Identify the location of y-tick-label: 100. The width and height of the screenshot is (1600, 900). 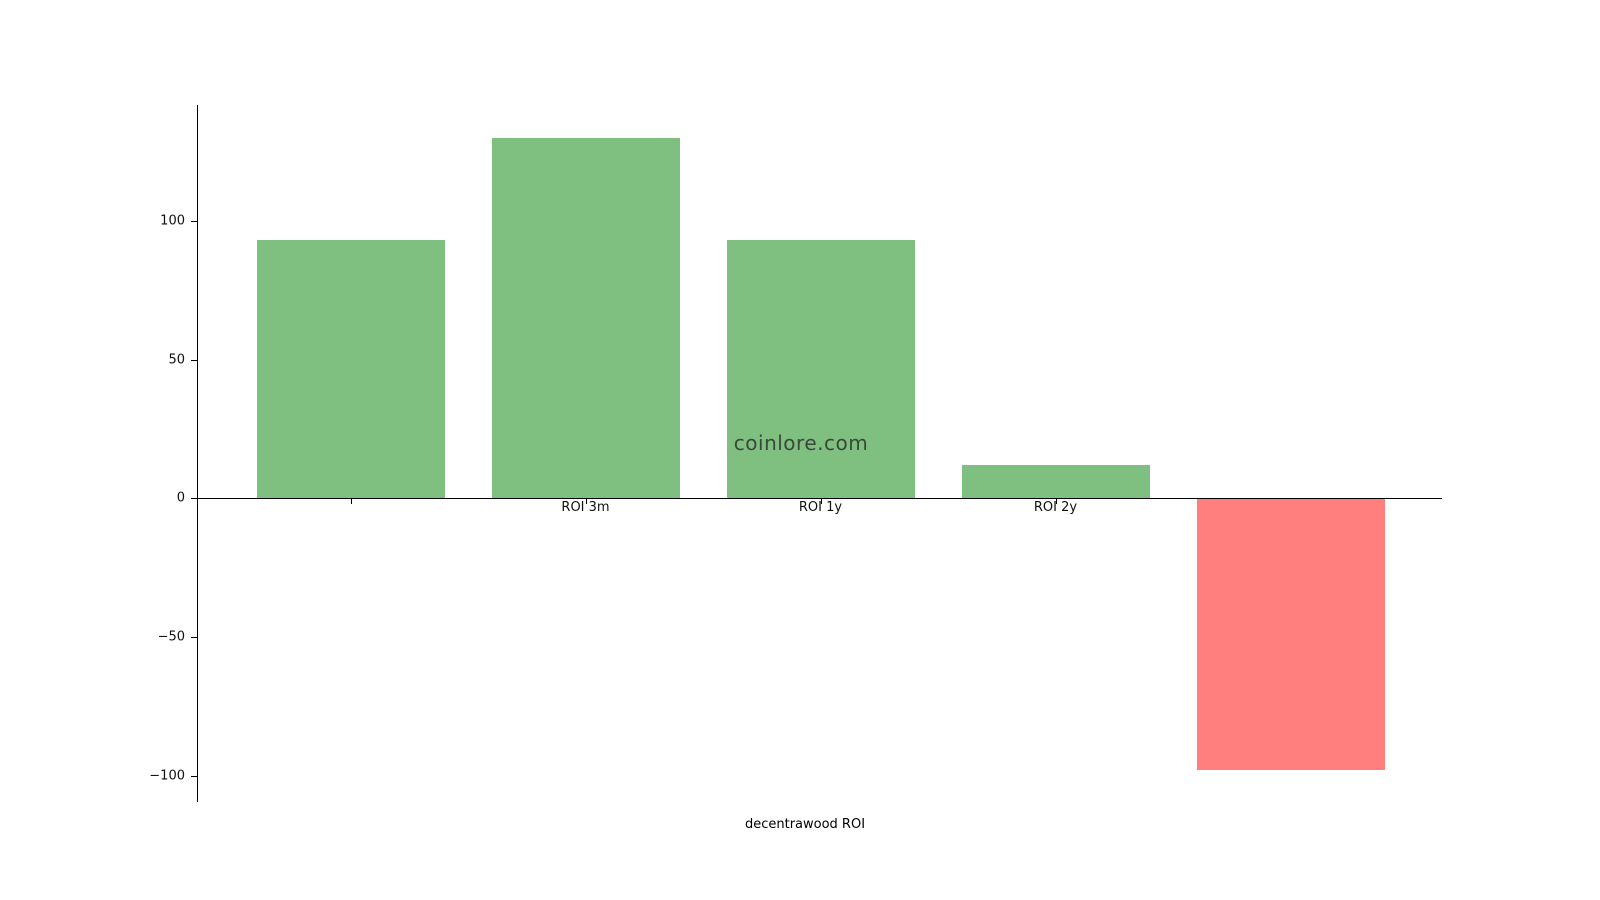
(172, 221).